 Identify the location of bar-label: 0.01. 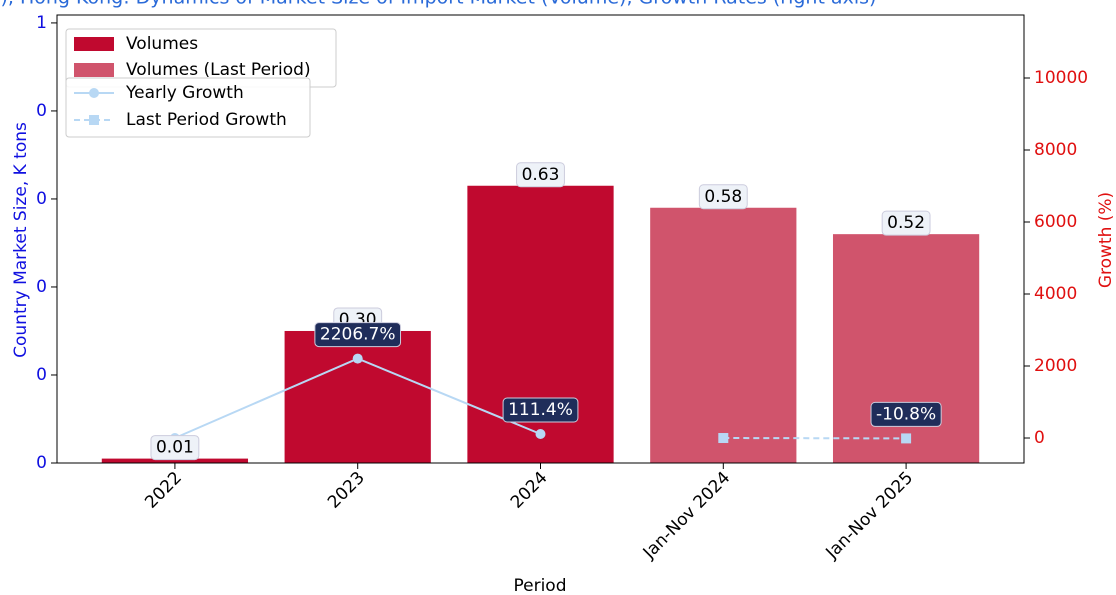
(175, 448).